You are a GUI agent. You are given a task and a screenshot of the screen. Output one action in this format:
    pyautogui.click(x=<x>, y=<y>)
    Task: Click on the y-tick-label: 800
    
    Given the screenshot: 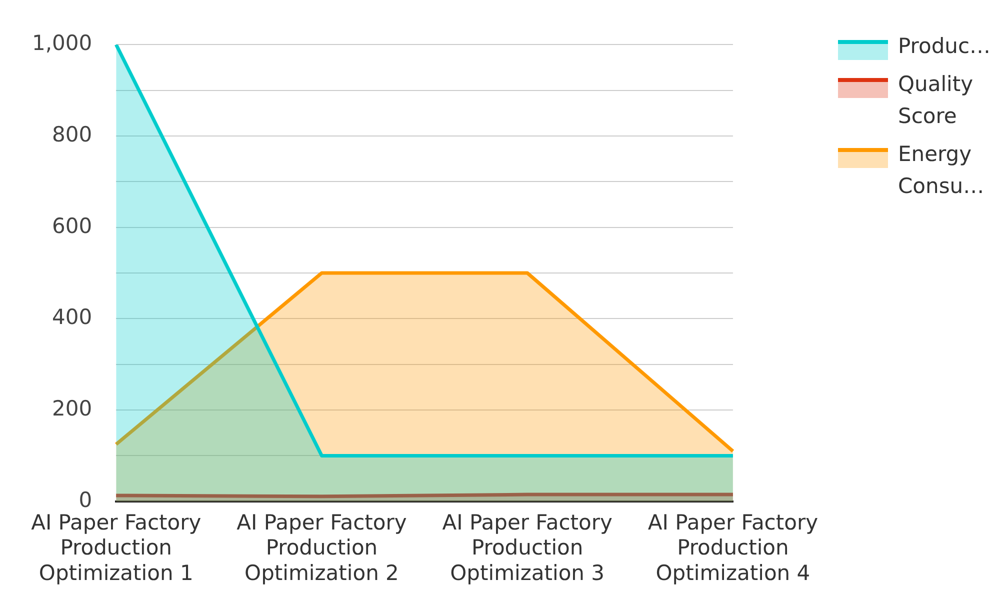 What is the action you would take?
    pyautogui.click(x=72, y=134)
    